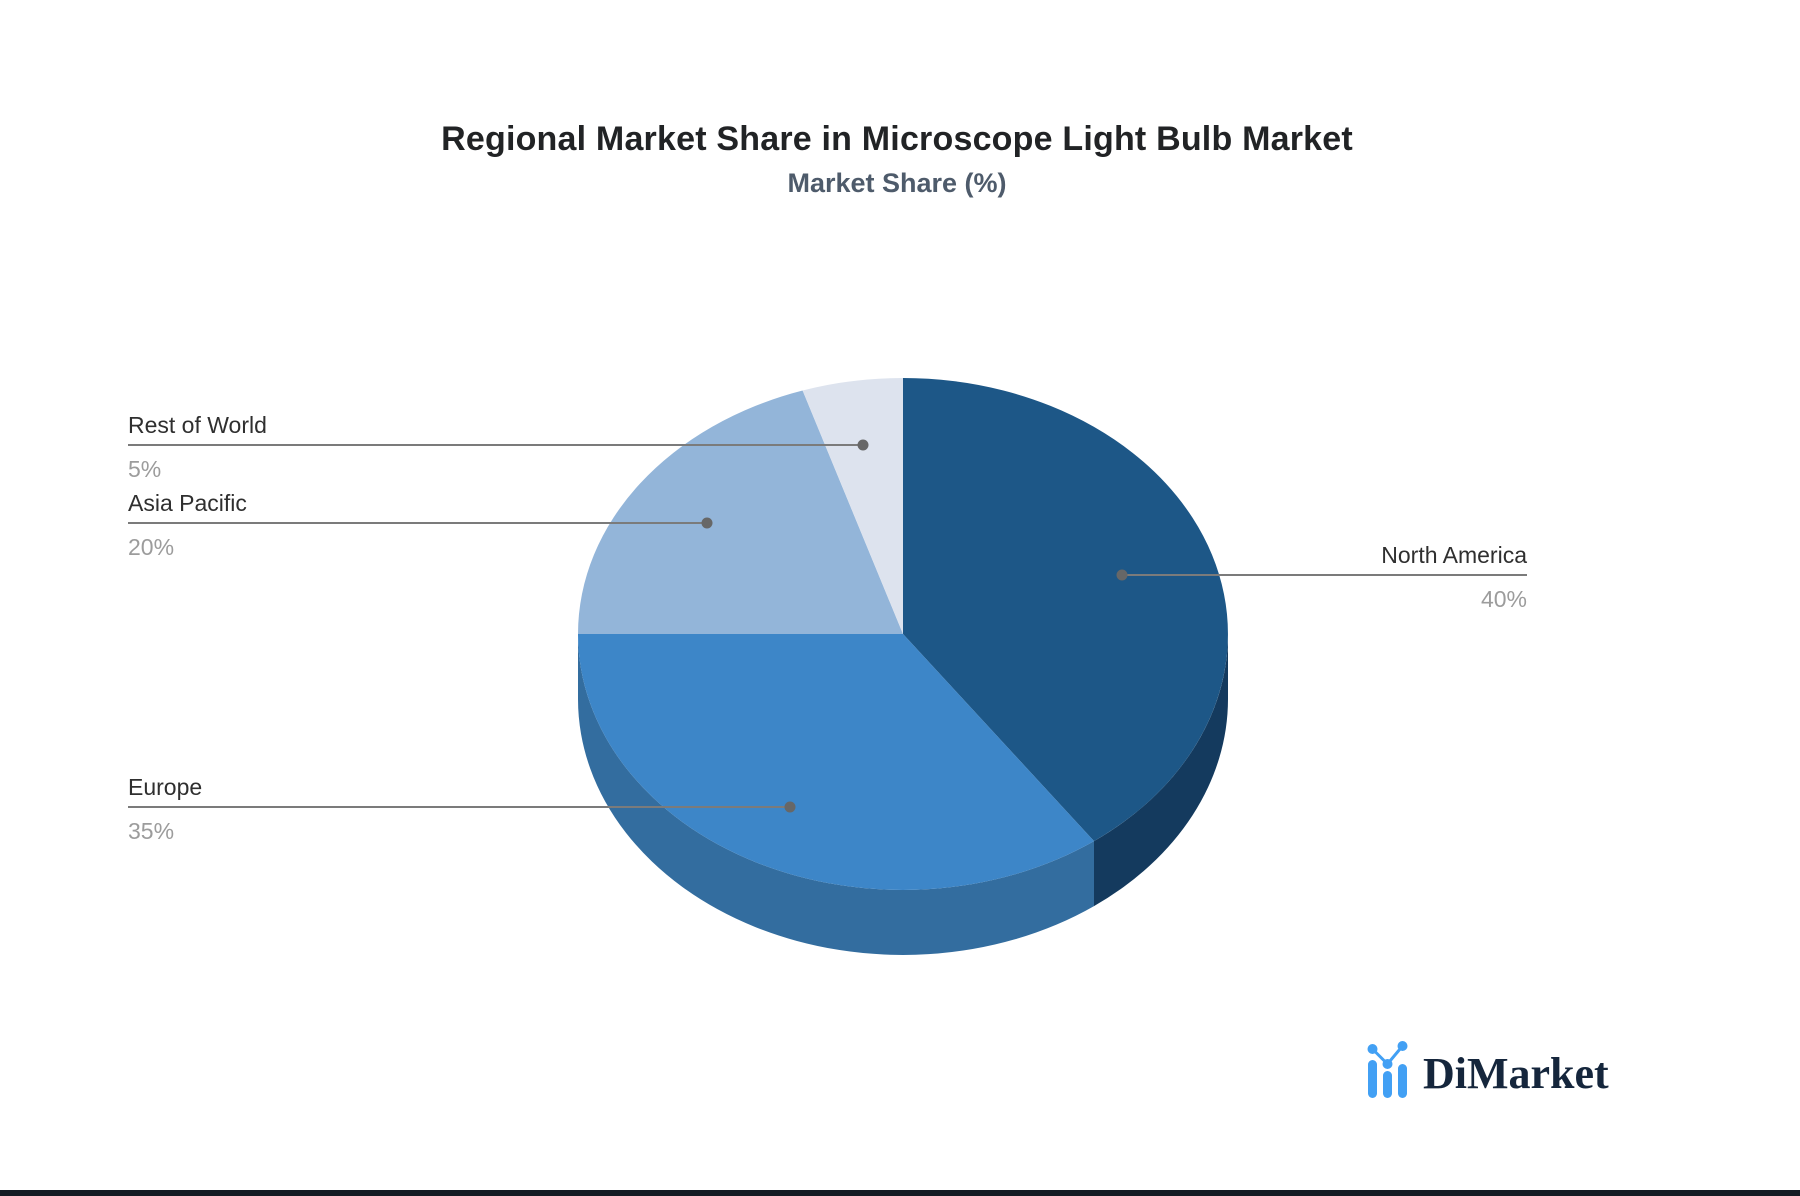 The width and height of the screenshot is (1800, 1196). Describe the element at coordinates (707, 523) in the screenshot. I see `leader-dot-asia-pacific` at that location.